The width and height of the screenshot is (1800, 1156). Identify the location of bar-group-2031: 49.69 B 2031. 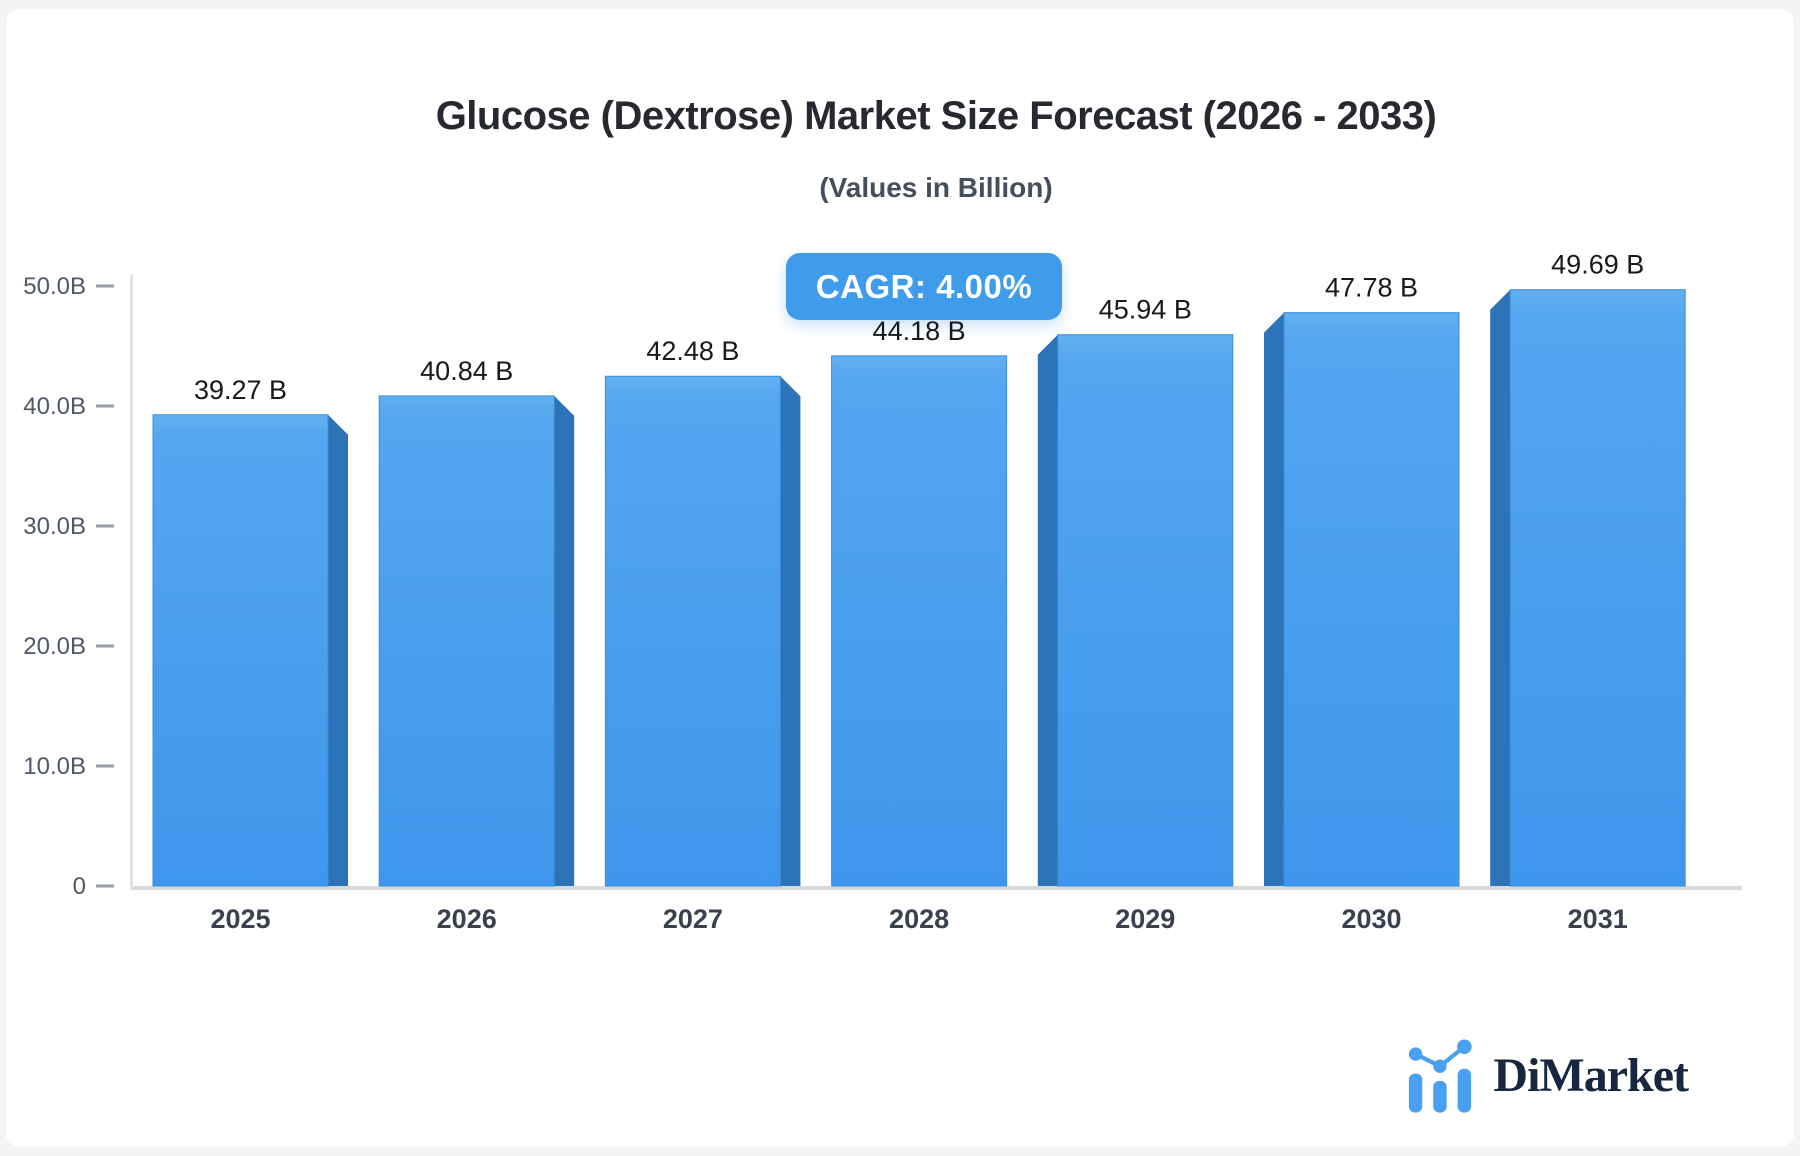
(1588, 592).